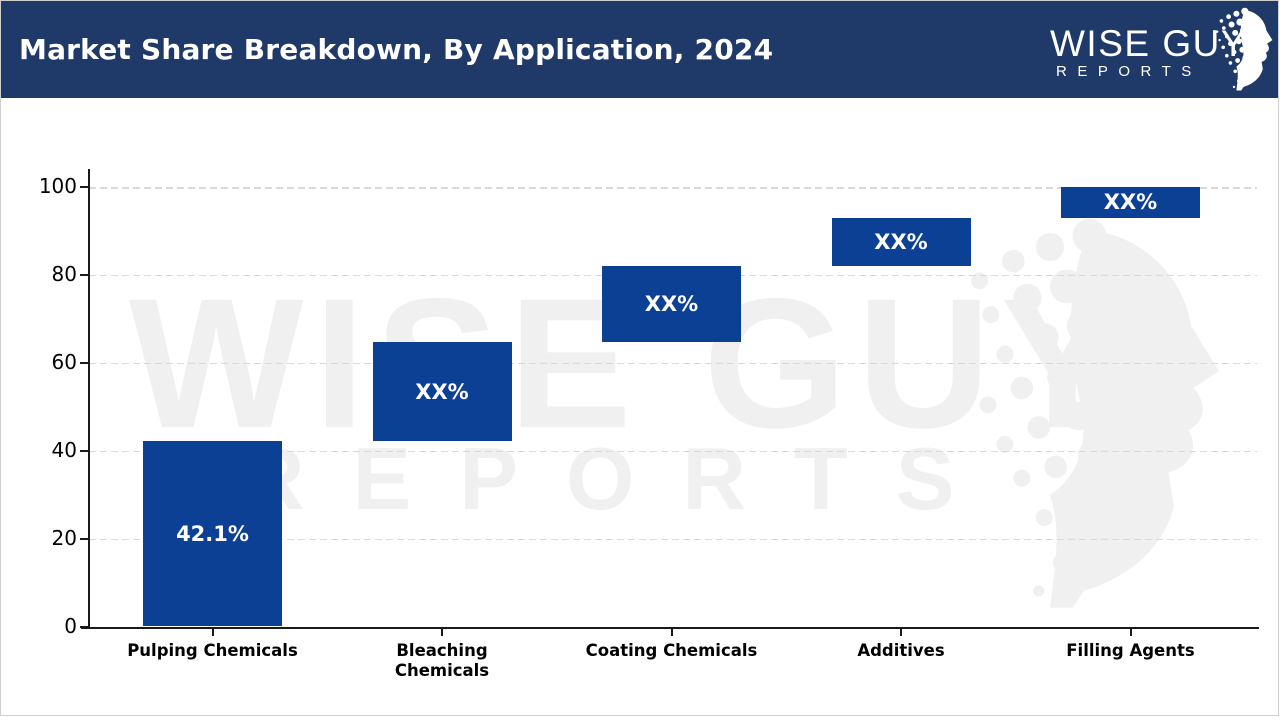  Describe the element at coordinates (901, 650) in the screenshot. I see `category-label-additives: Additives` at that location.